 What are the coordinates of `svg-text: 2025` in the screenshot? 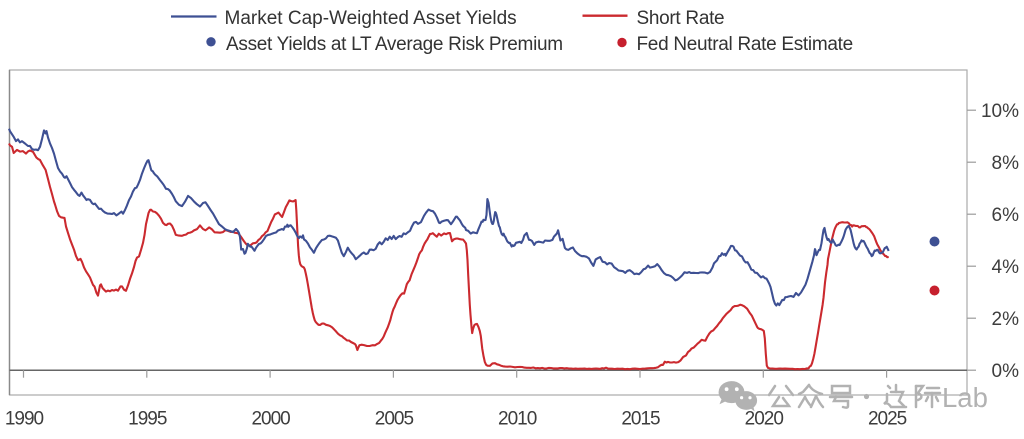 It's located at (887, 419).